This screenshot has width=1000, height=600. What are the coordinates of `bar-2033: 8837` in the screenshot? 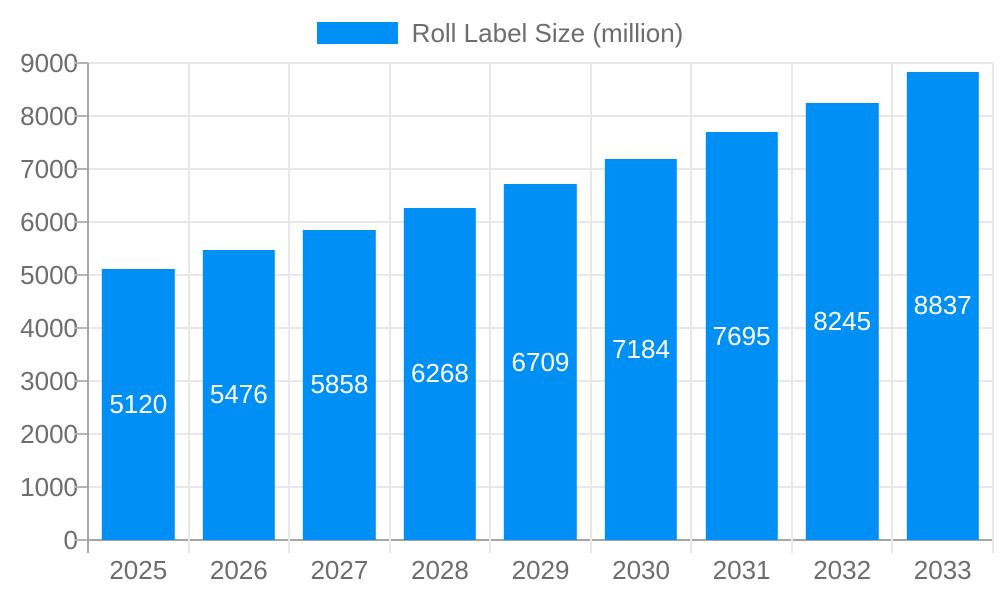 It's located at (942, 305).